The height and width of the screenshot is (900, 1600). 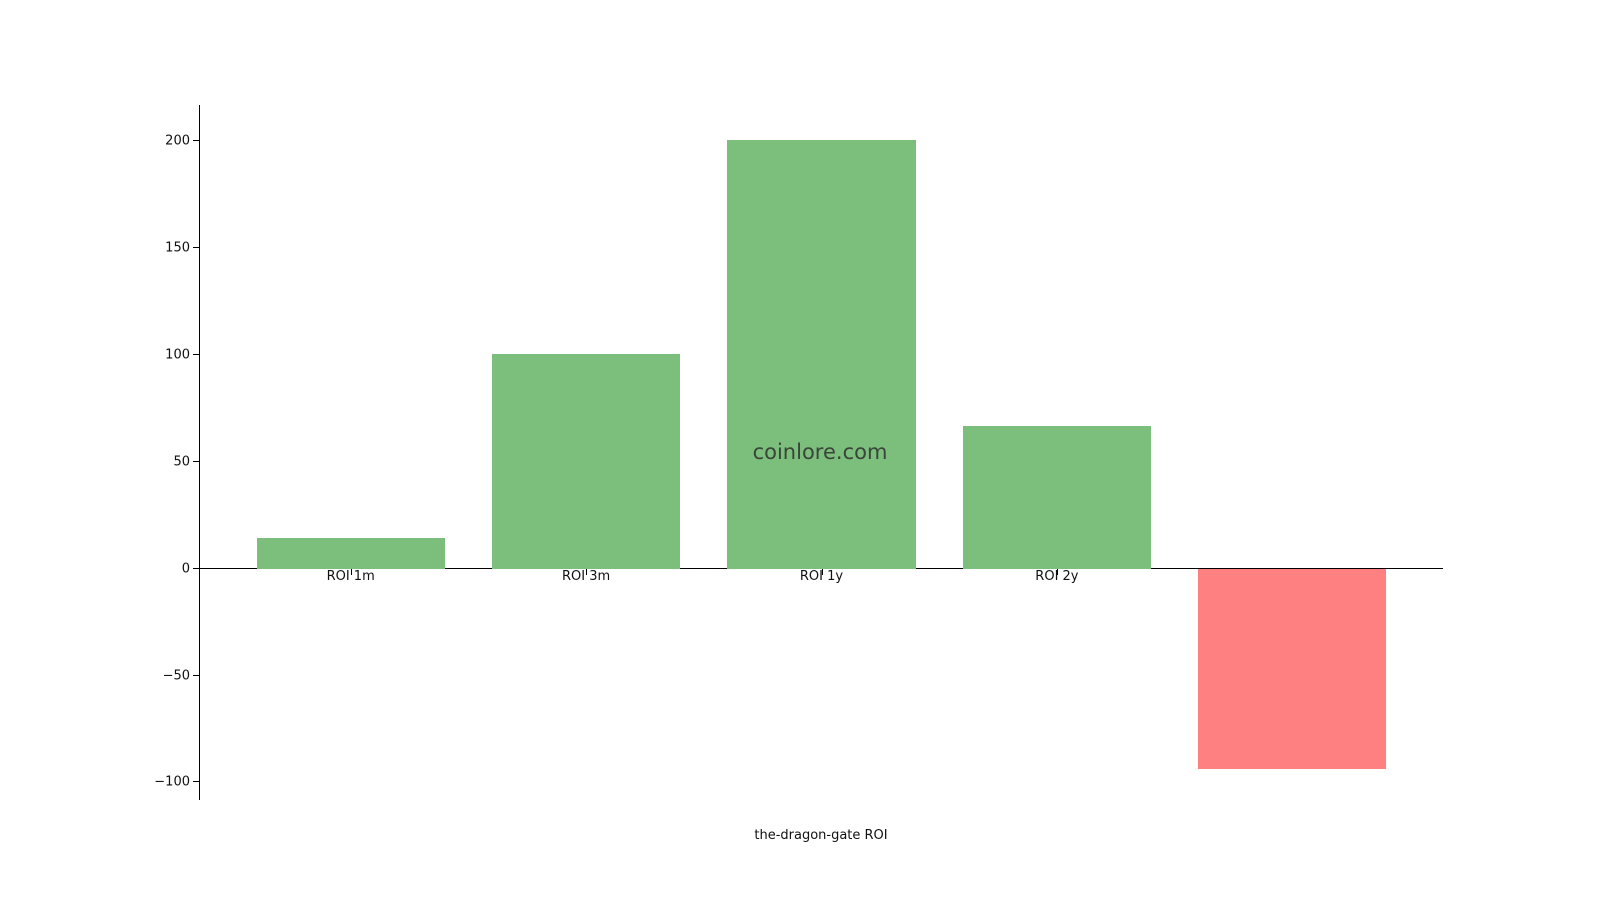 I want to click on x-tick-label: ROI 3m, so click(x=586, y=576).